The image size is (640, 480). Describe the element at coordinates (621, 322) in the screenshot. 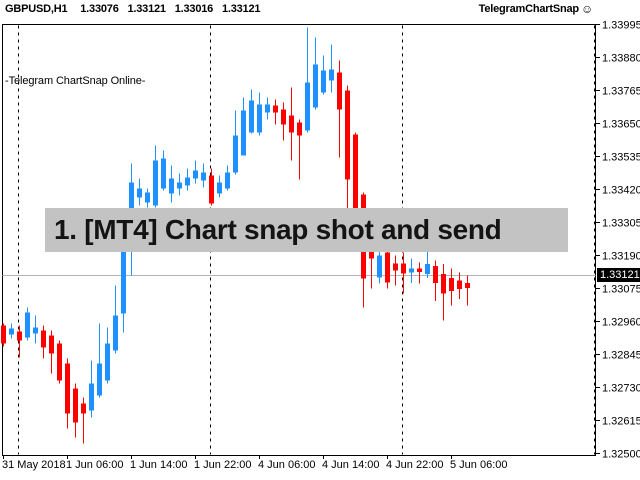

I see `price-tick-label: 1.32960` at that location.